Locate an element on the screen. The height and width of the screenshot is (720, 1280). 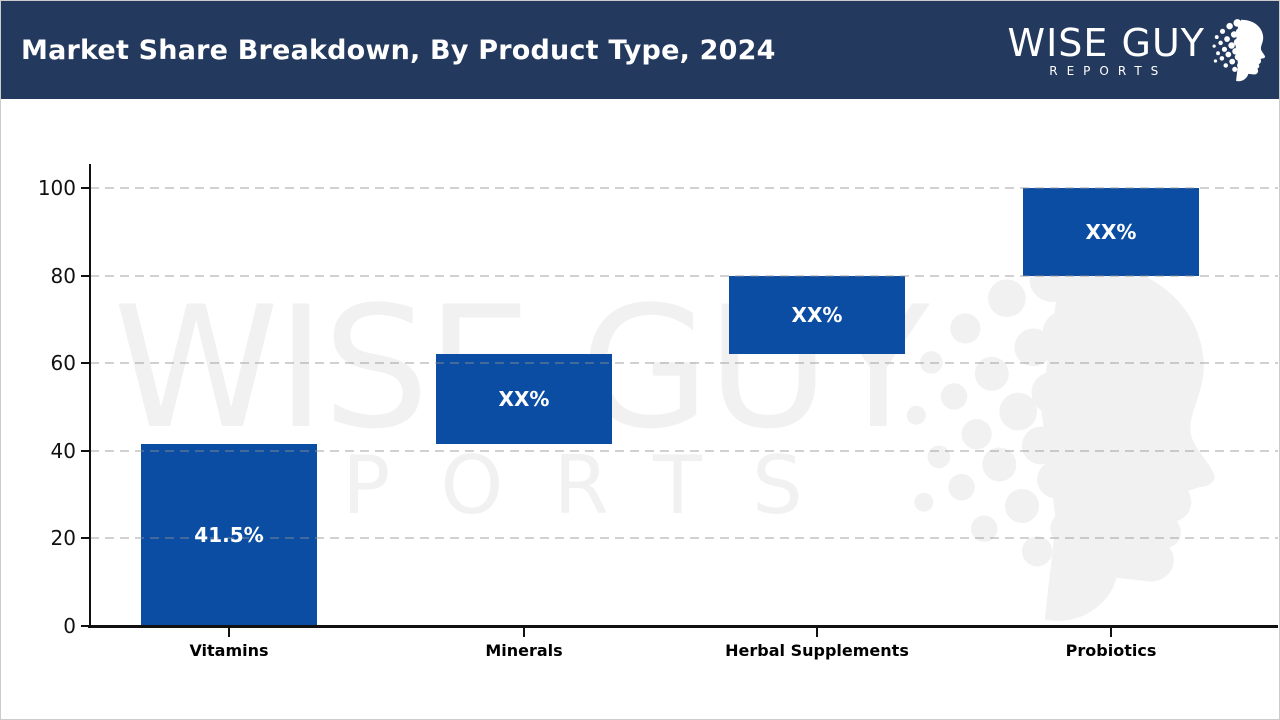
brand-wordmark: WISE GUY REPORTS is located at coordinates (1106, 50).